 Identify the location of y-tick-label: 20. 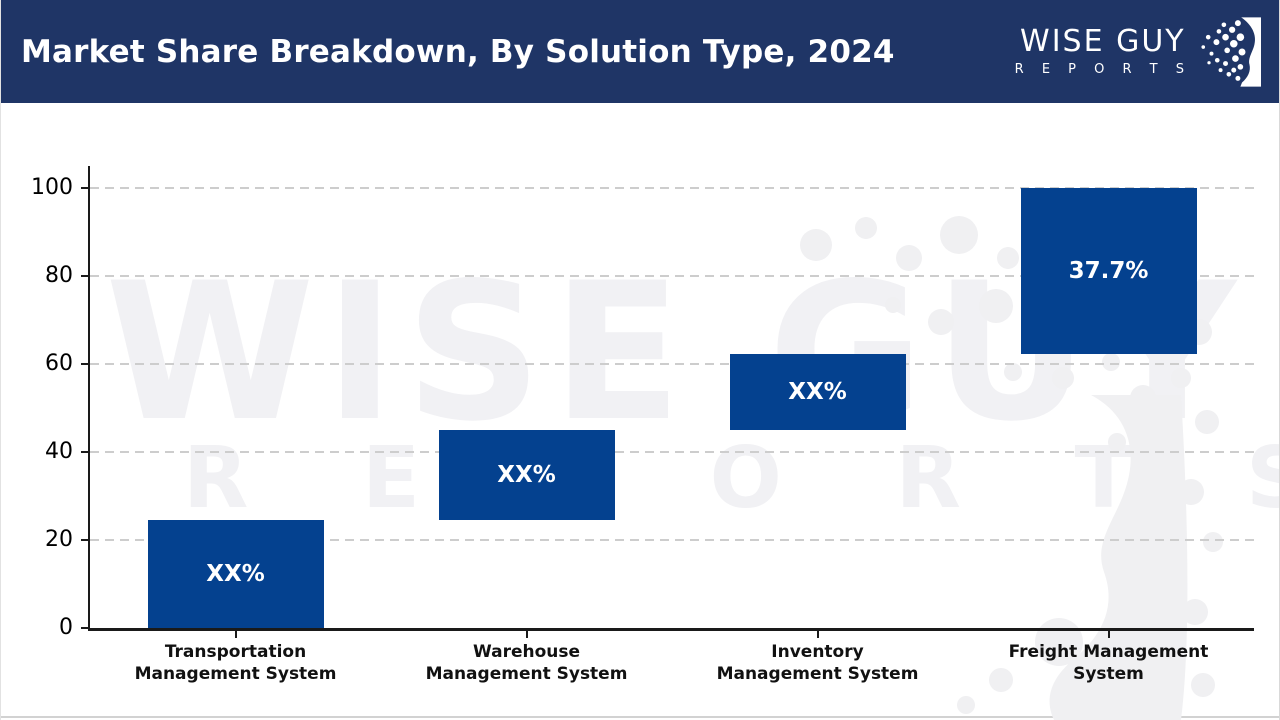
(59, 539).